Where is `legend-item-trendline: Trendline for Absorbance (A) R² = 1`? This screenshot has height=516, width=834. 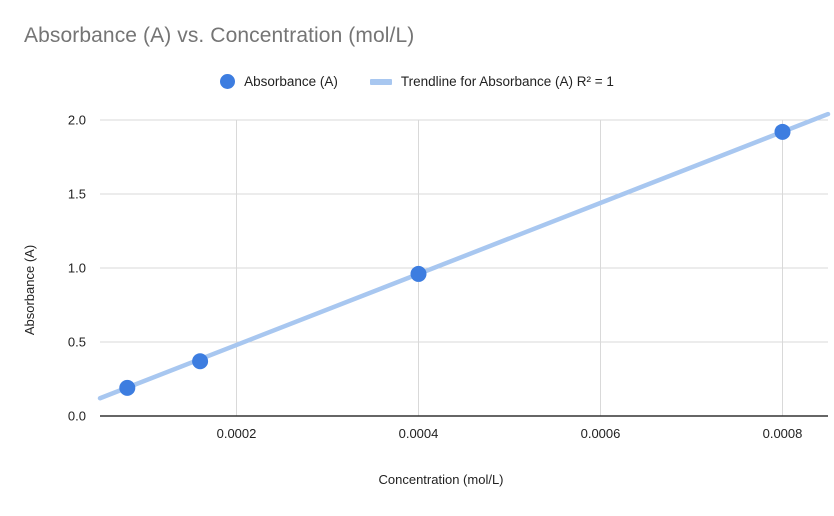 legend-item-trendline: Trendline for Absorbance (A) R² = 1 is located at coordinates (491, 81).